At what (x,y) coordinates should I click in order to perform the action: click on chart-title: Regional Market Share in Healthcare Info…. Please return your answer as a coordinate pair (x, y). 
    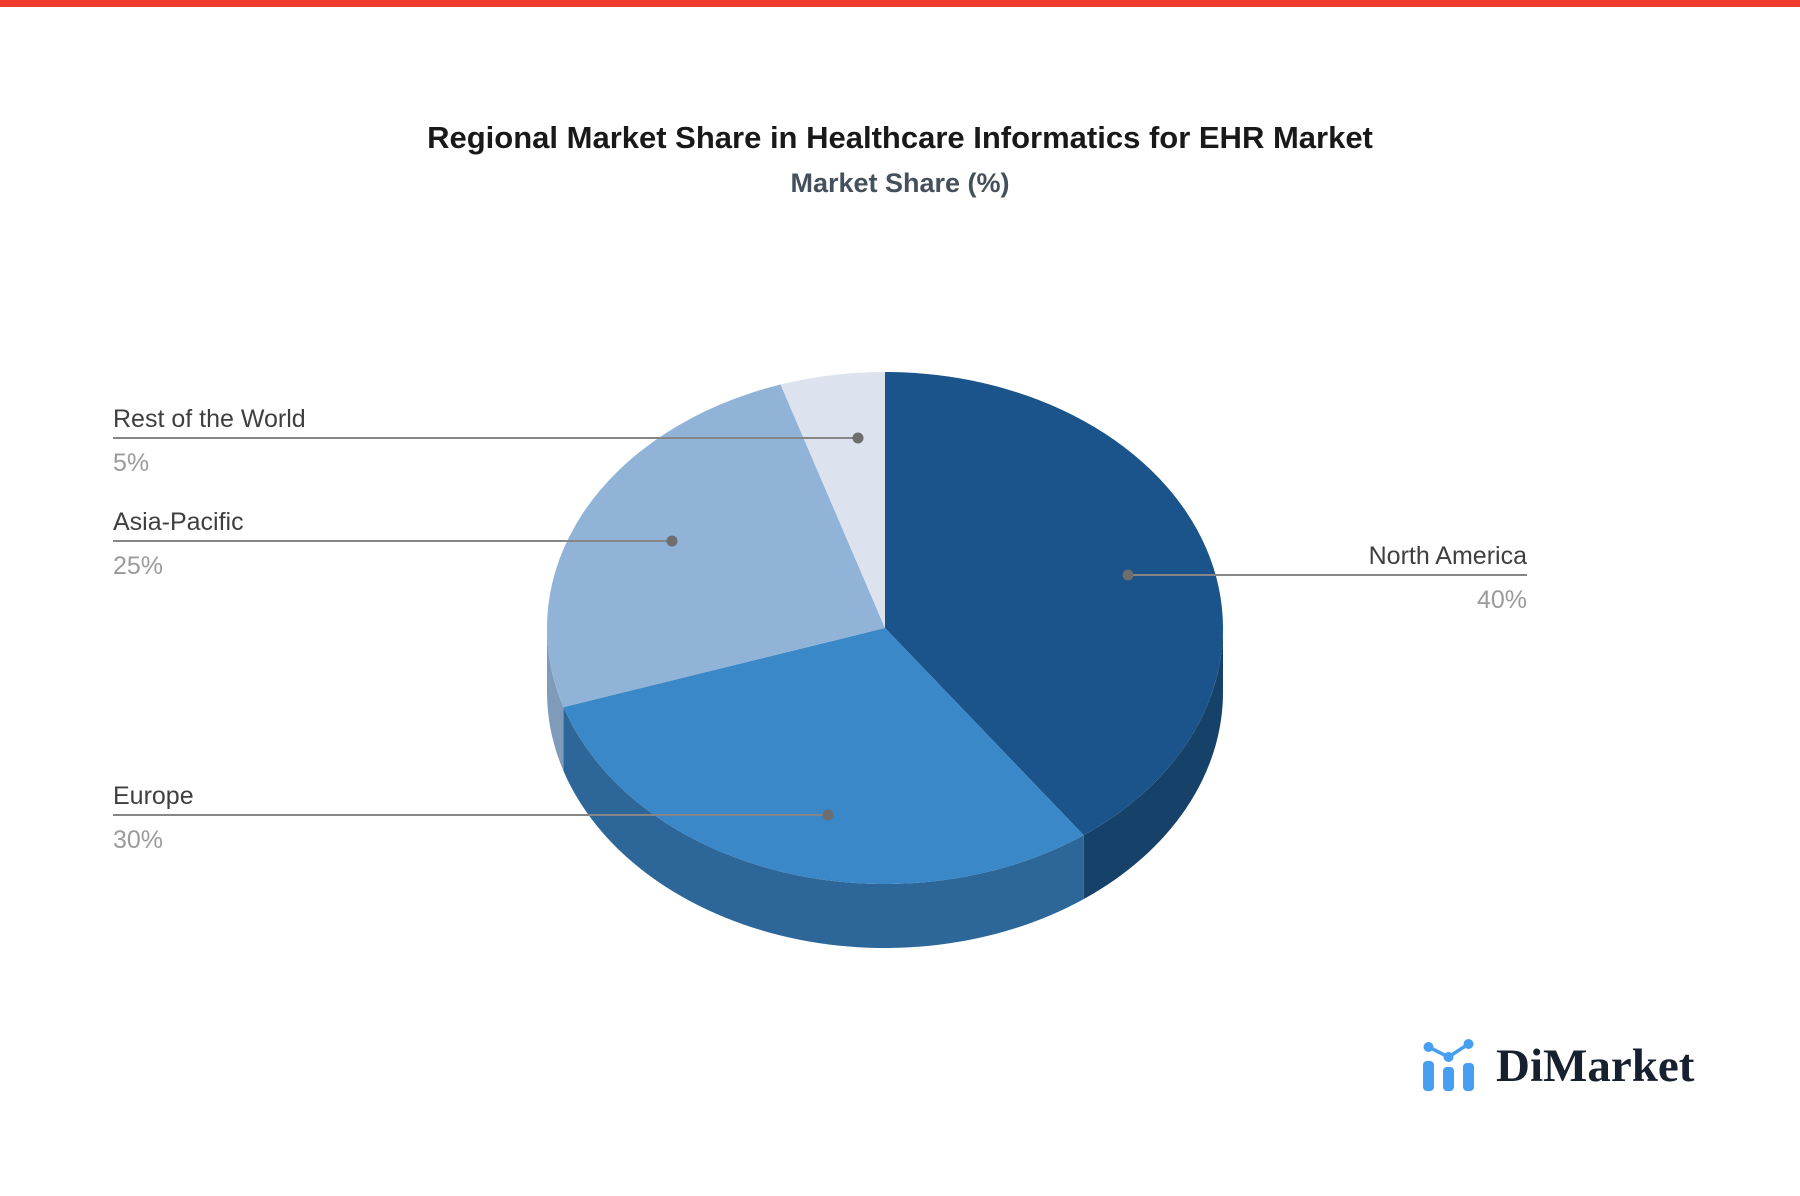
    Looking at the image, I should click on (900, 137).